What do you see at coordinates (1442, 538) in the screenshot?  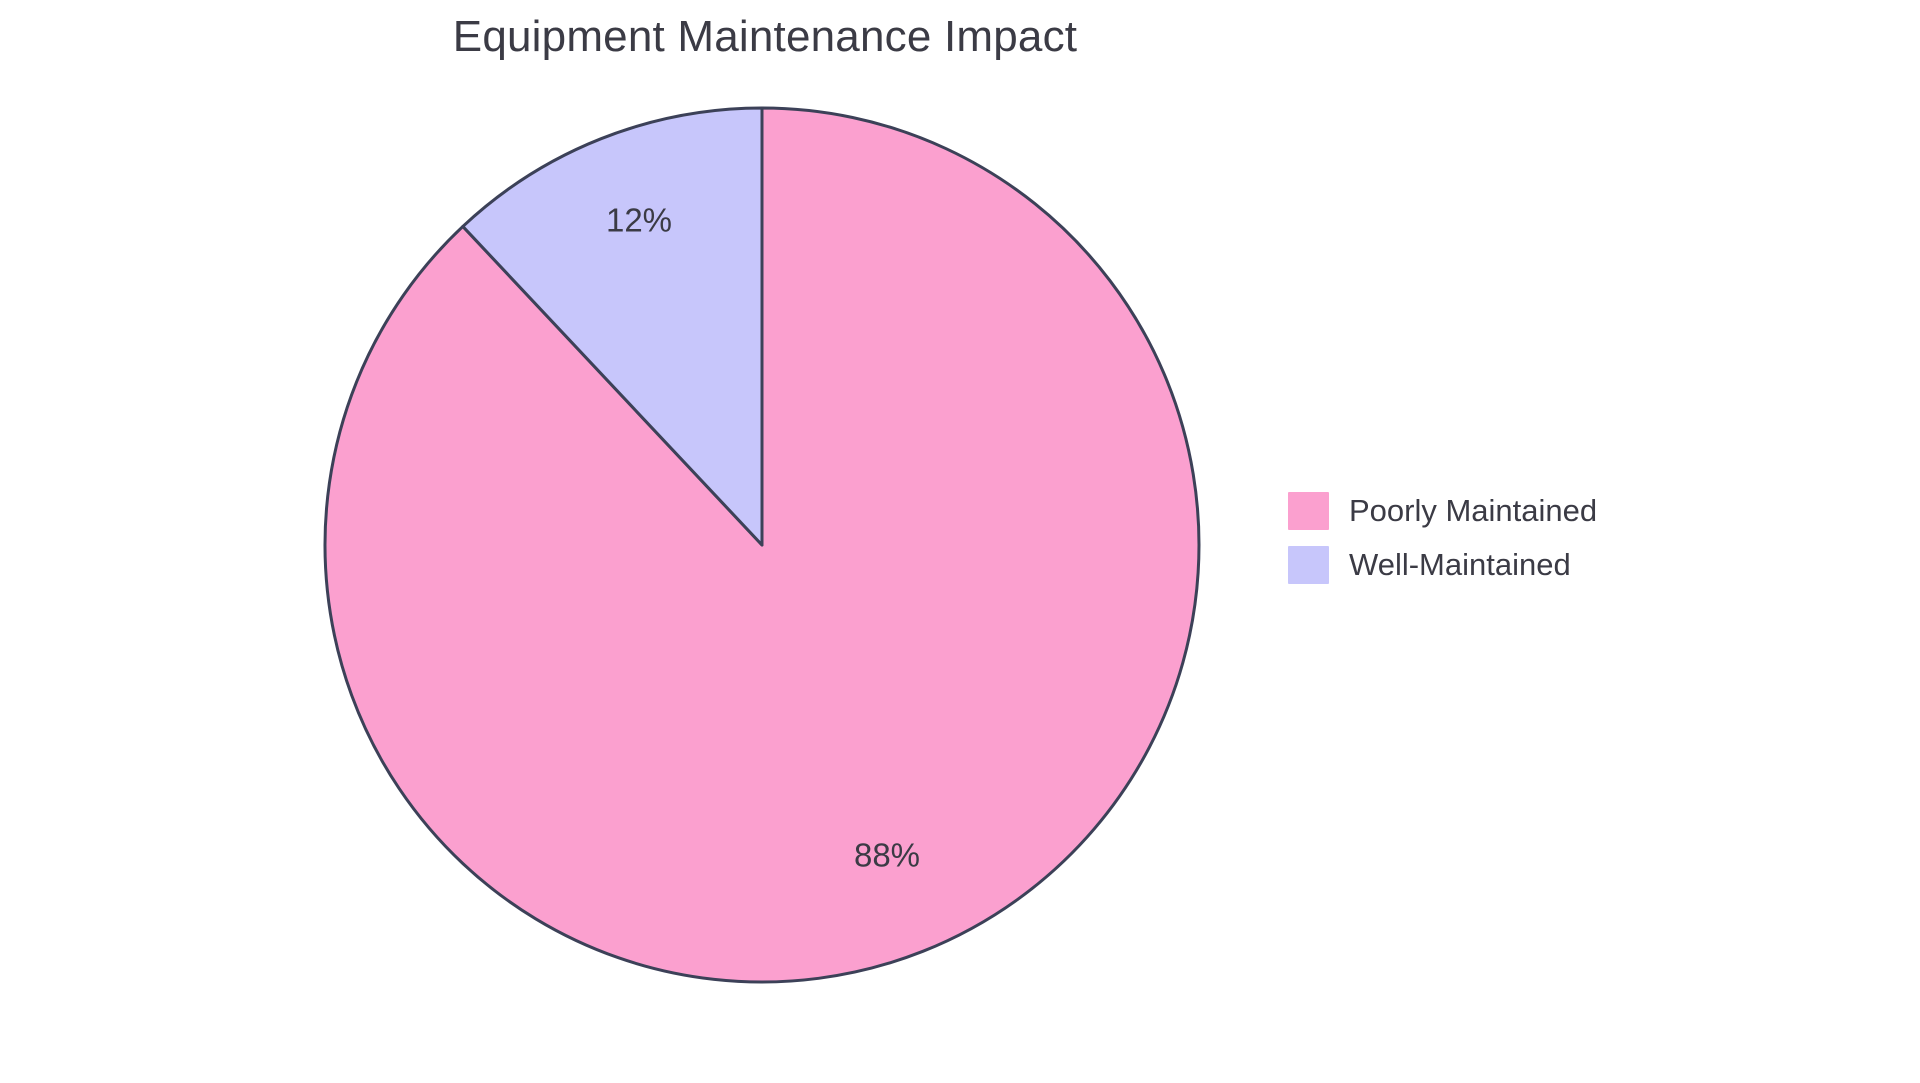 I see `chart-legend: Poorly Maintained Well-Maintained` at bounding box center [1442, 538].